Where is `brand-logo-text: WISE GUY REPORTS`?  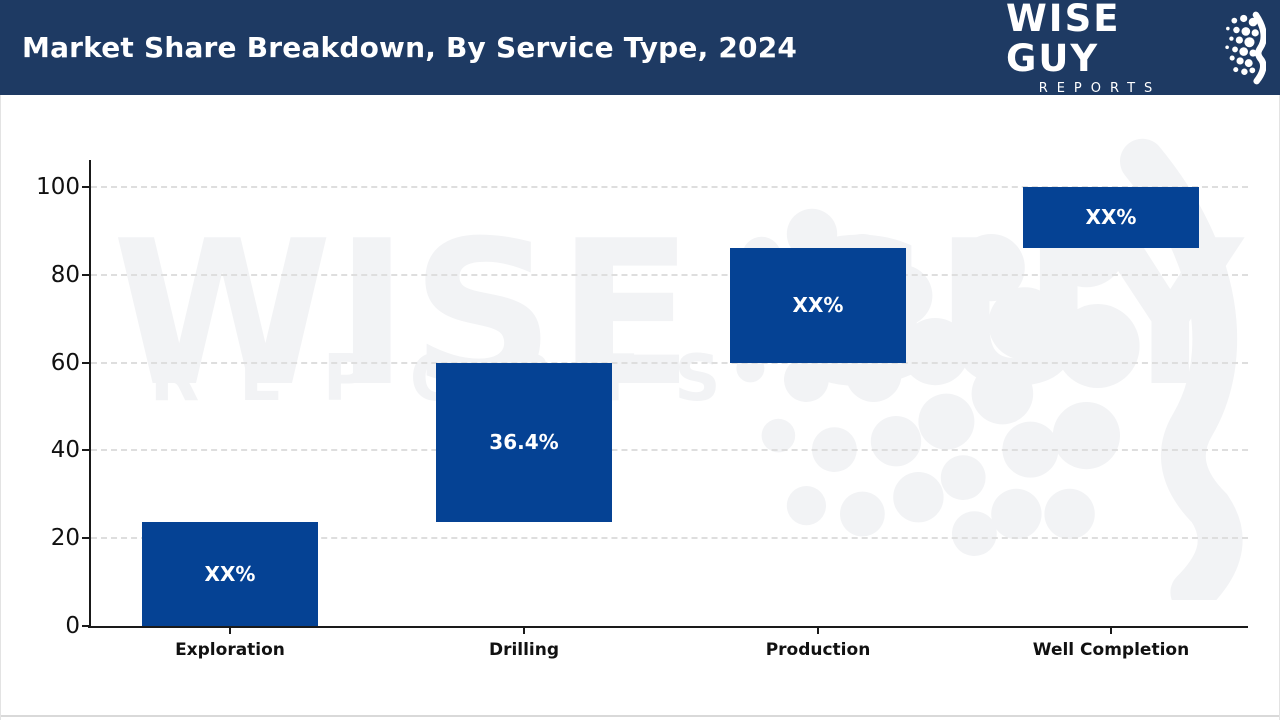 brand-logo-text: WISE GUY REPORTS is located at coordinates (1098, 48).